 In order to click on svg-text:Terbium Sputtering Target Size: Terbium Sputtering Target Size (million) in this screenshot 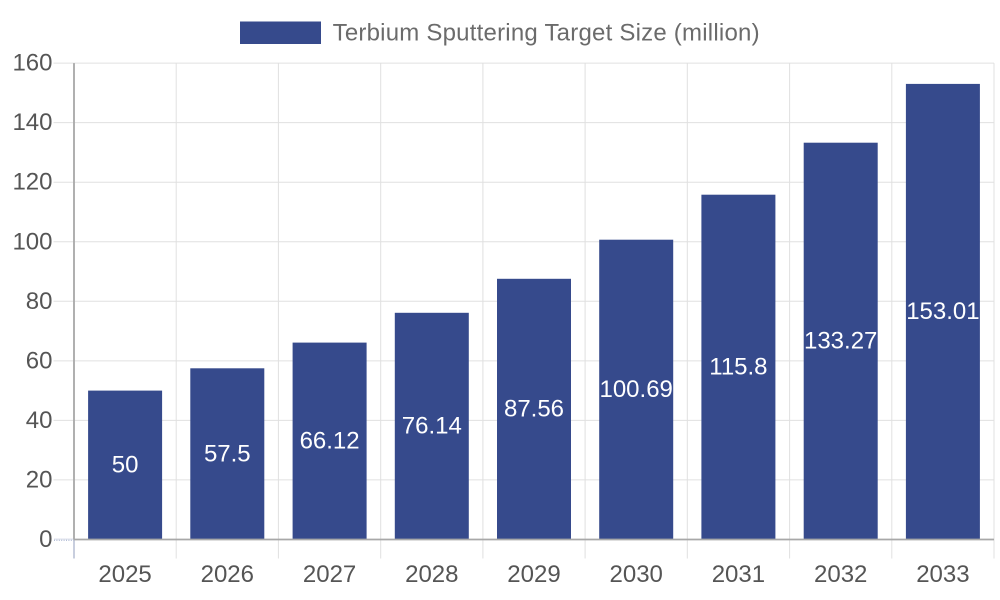, I will do `click(546, 32)`.